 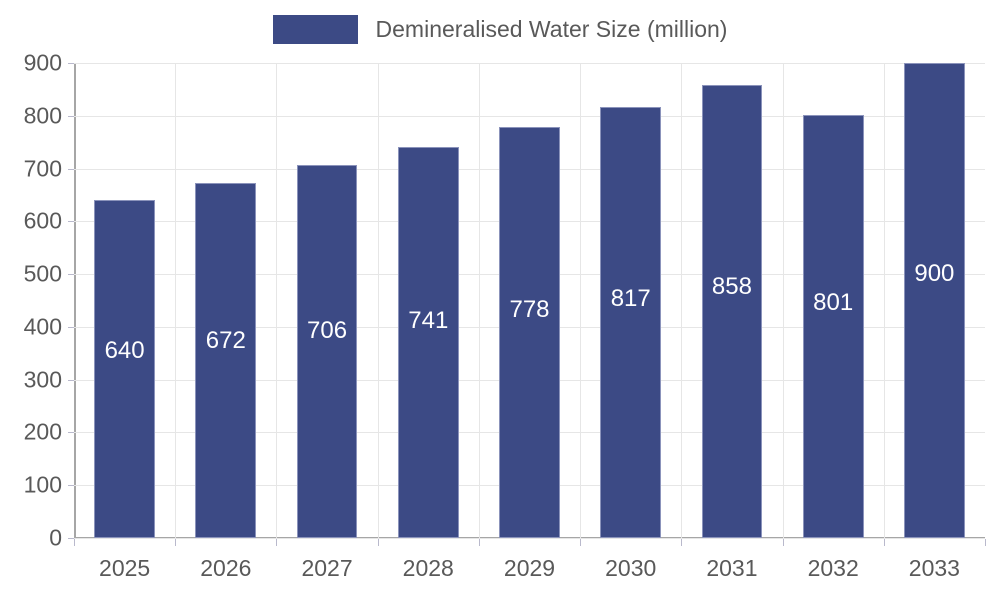 I want to click on bar-value-label: 817, so click(x=630, y=298).